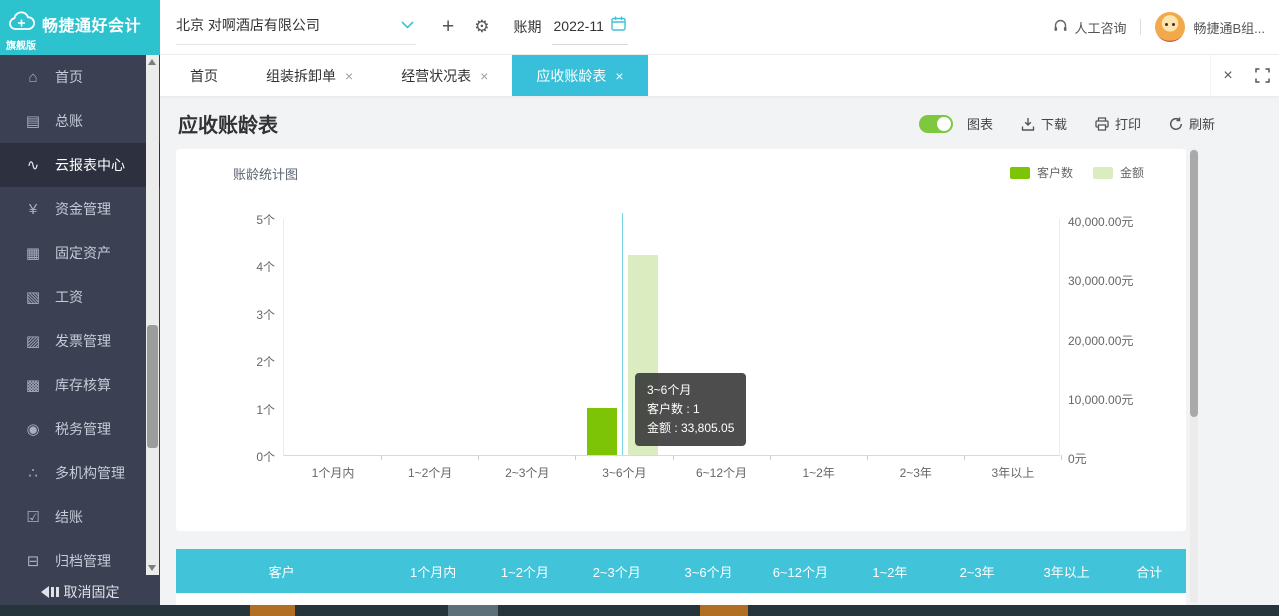 This screenshot has width=1279, height=616. What do you see at coordinates (719, 75) in the screenshot?
I see `tabs-bar: 首页 组装拆卸单 × 经营状况表 × 应收账龄表 × ×` at bounding box center [719, 75].